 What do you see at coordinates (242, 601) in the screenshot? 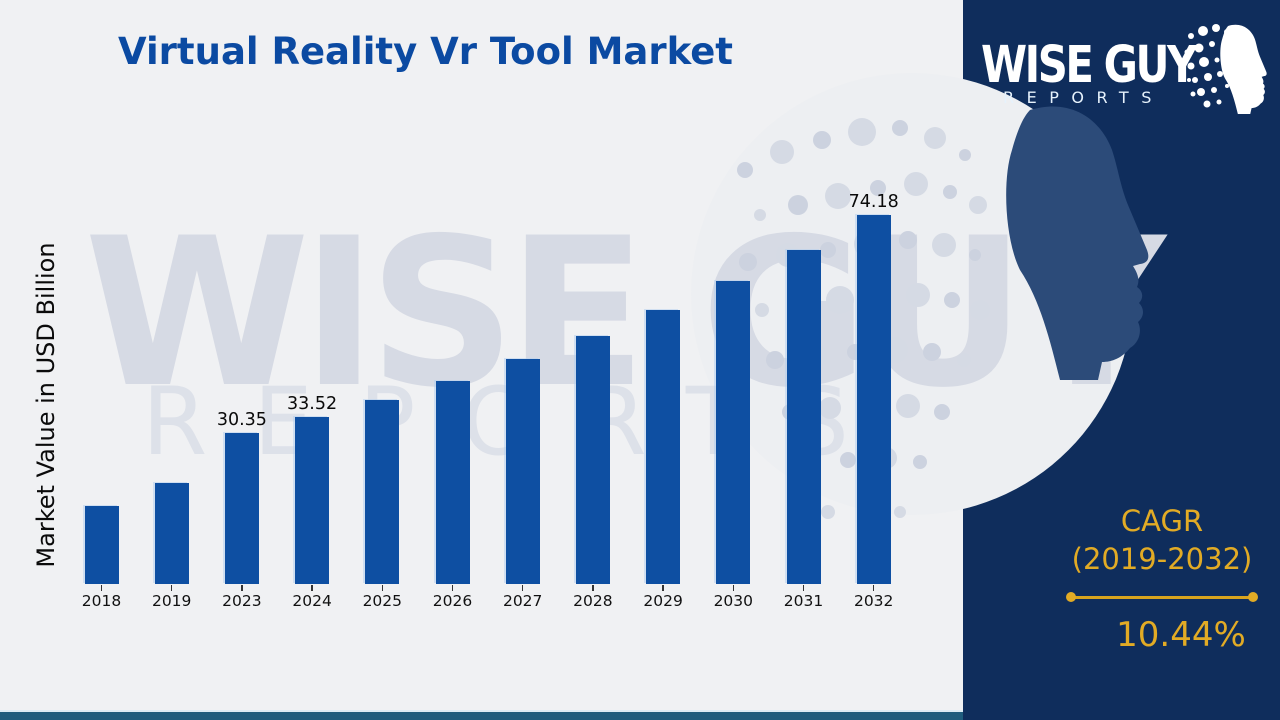
I see `x-tick-label: 2023` at bounding box center [242, 601].